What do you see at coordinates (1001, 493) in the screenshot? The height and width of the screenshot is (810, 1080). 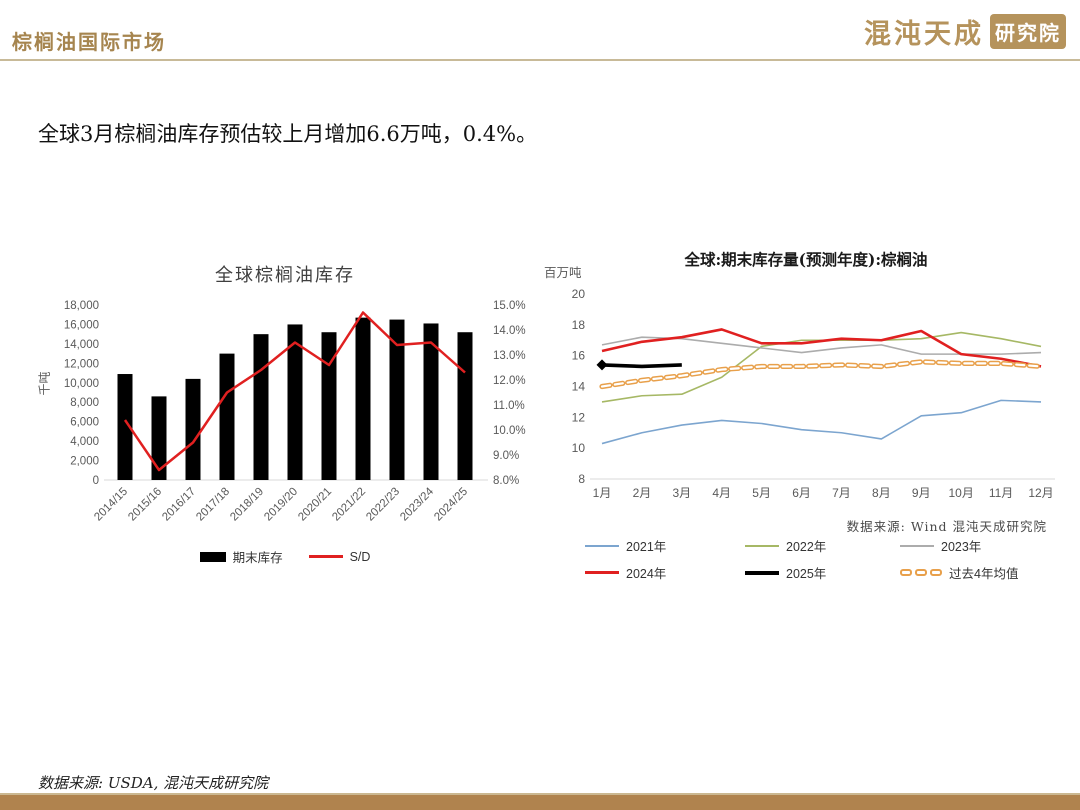 I see `month-label: 11月` at bounding box center [1001, 493].